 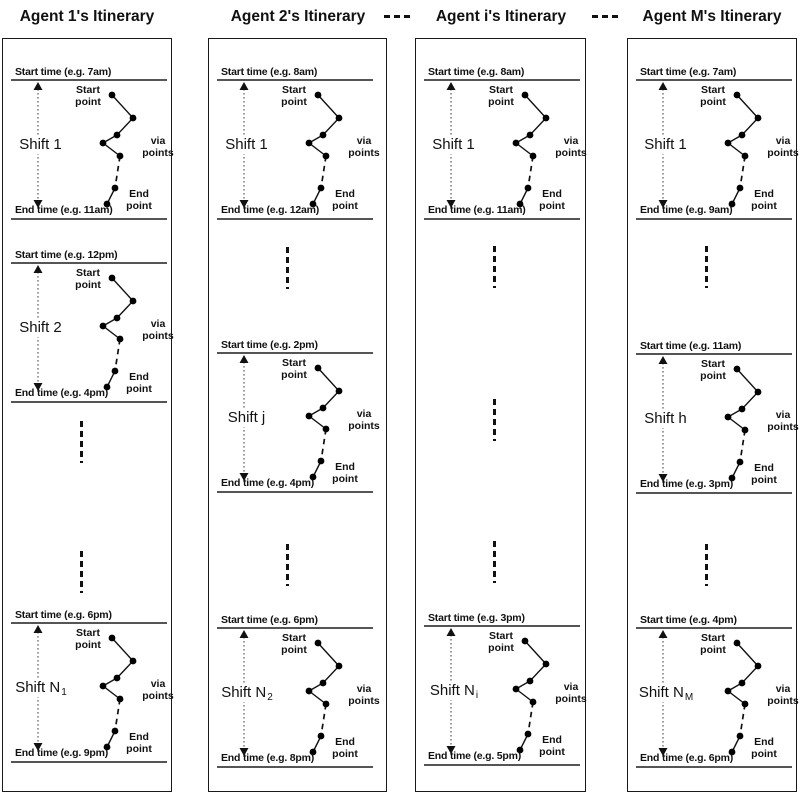 I want to click on end-time-label: End time (e.g. 5pm), so click(x=475, y=756).